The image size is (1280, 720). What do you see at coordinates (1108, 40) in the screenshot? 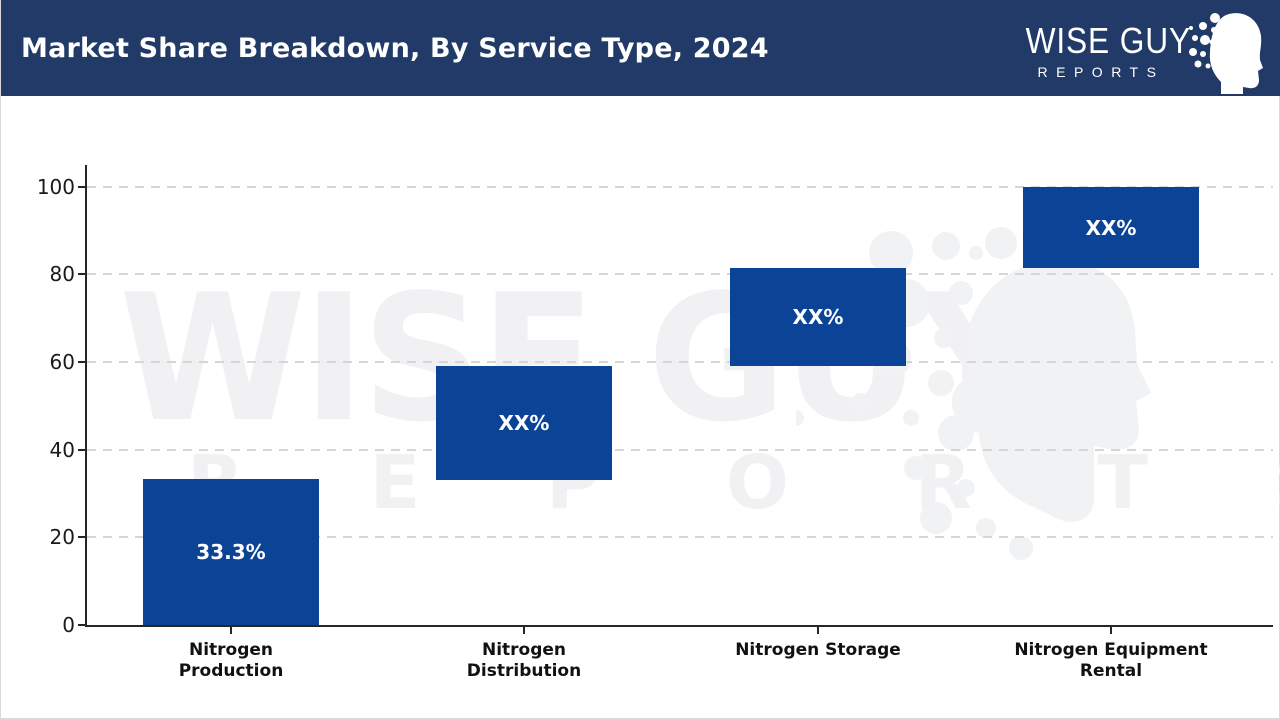
I see `brand-name: WISE GUY` at bounding box center [1108, 40].